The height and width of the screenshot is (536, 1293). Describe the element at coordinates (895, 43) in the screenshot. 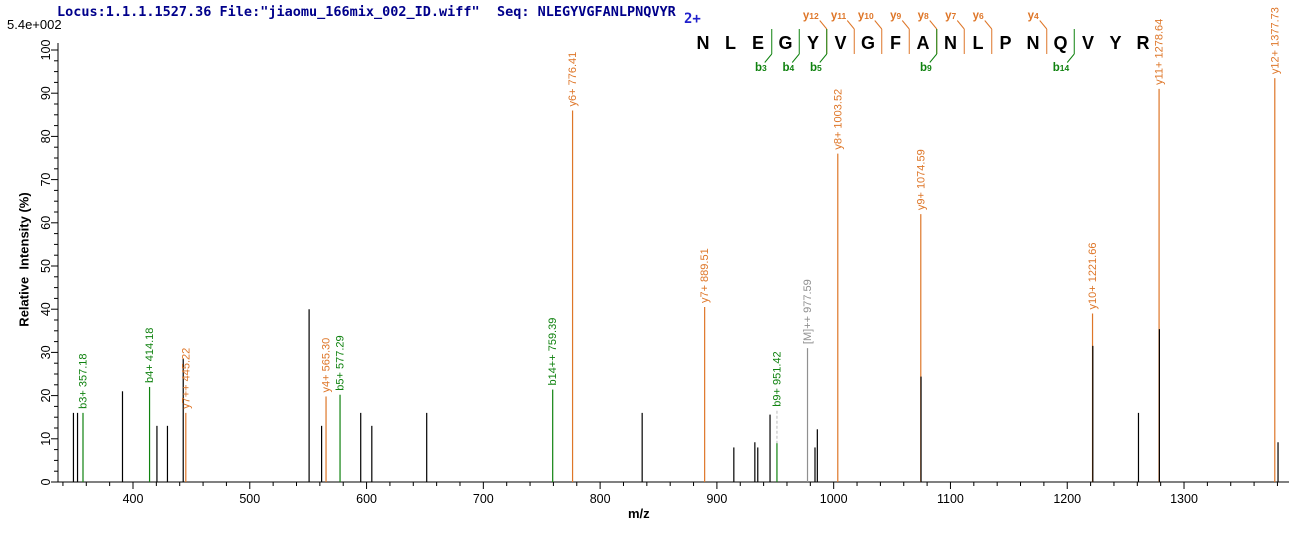

I see `residue-letter: F` at that location.